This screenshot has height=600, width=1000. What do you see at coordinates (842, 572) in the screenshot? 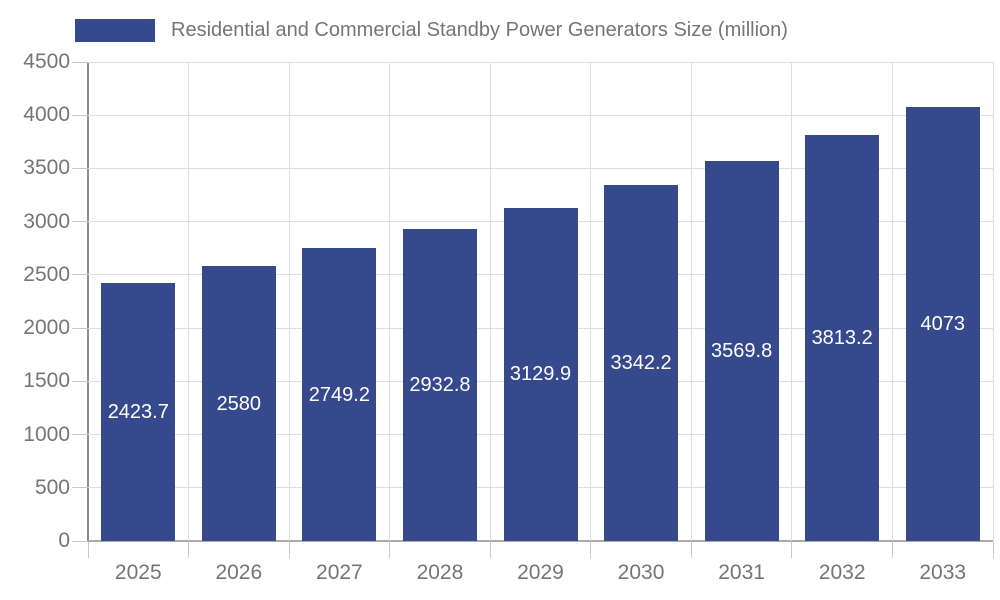
I see `x-axis-tick-label: 2032` at bounding box center [842, 572].